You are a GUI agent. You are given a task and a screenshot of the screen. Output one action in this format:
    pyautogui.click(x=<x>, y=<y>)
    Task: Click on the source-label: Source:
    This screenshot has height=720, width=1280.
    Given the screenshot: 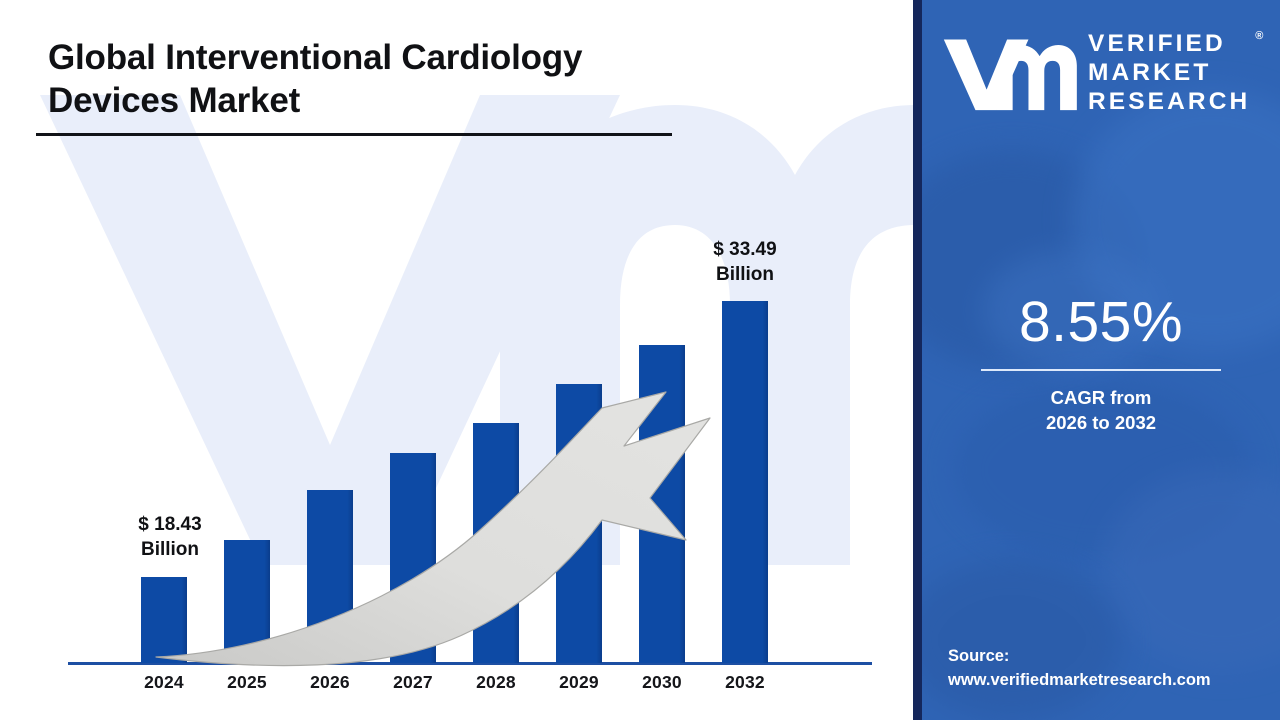 What is the action you would take?
    pyautogui.click(x=979, y=656)
    